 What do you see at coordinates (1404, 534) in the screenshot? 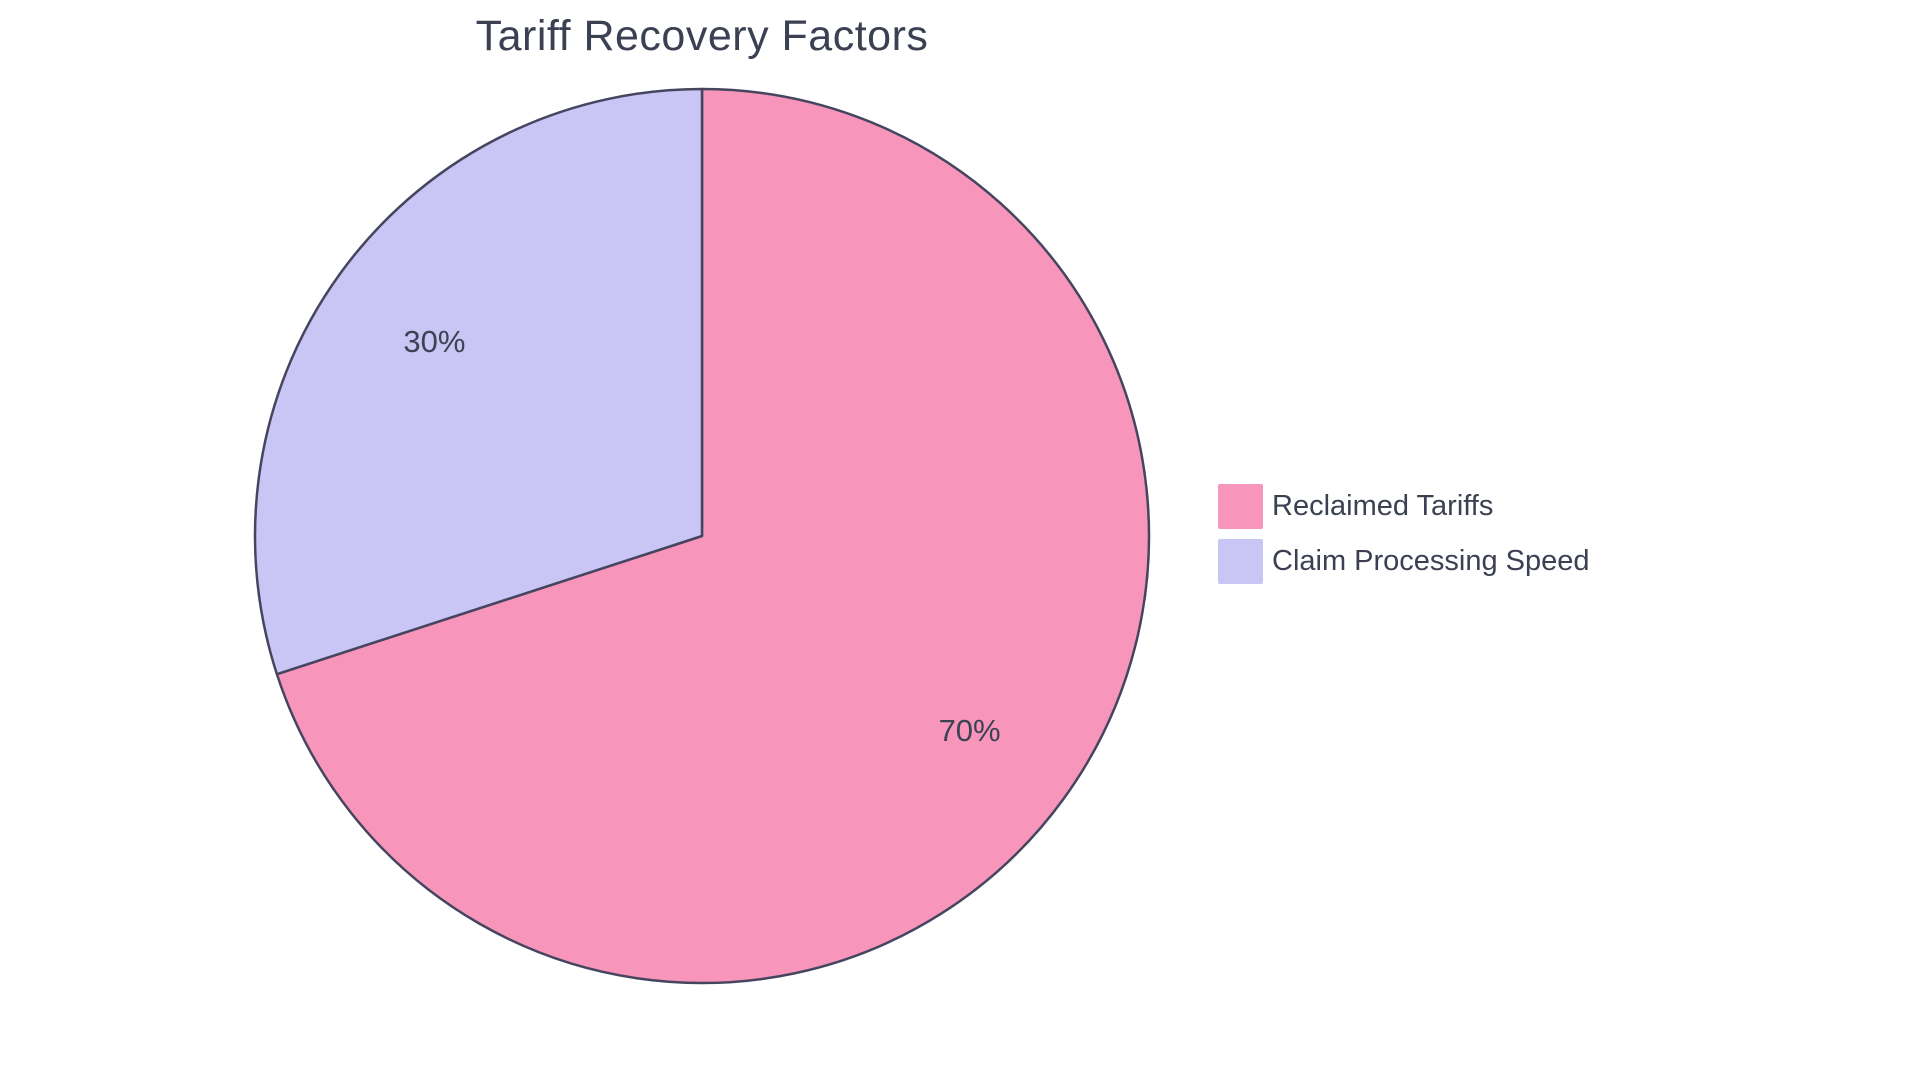
I see `legend: Reclaimed Tariffs Claim Processing Speed` at bounding box center [1404, 534].